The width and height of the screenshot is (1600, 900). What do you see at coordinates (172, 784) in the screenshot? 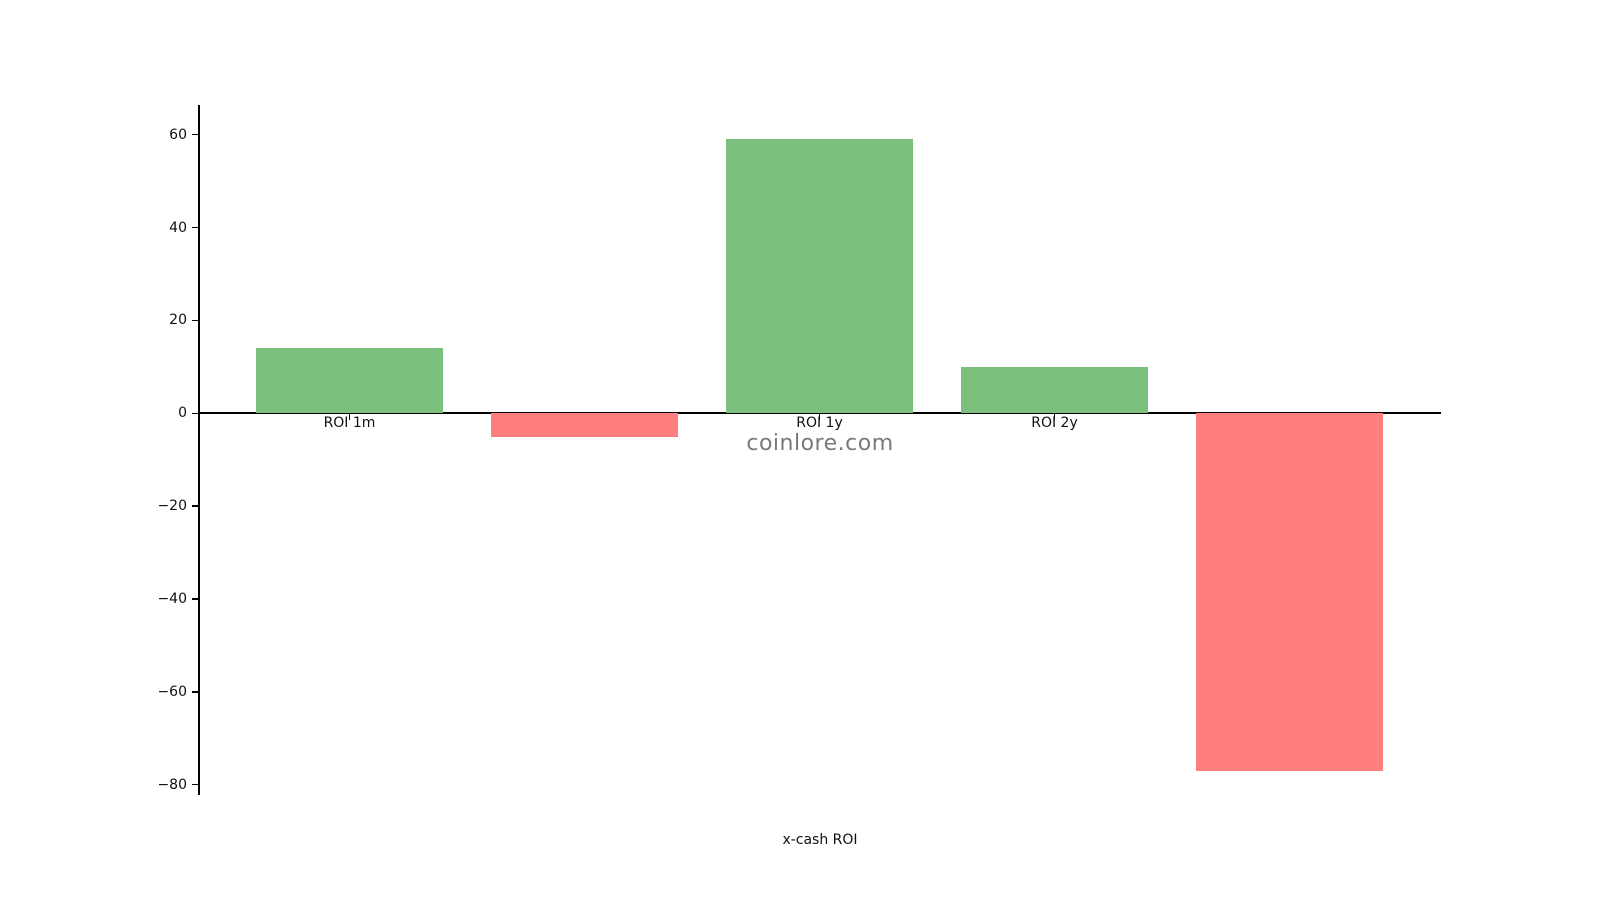
I see `y-tick-label--80: −80` at bounding box center [172, 784].